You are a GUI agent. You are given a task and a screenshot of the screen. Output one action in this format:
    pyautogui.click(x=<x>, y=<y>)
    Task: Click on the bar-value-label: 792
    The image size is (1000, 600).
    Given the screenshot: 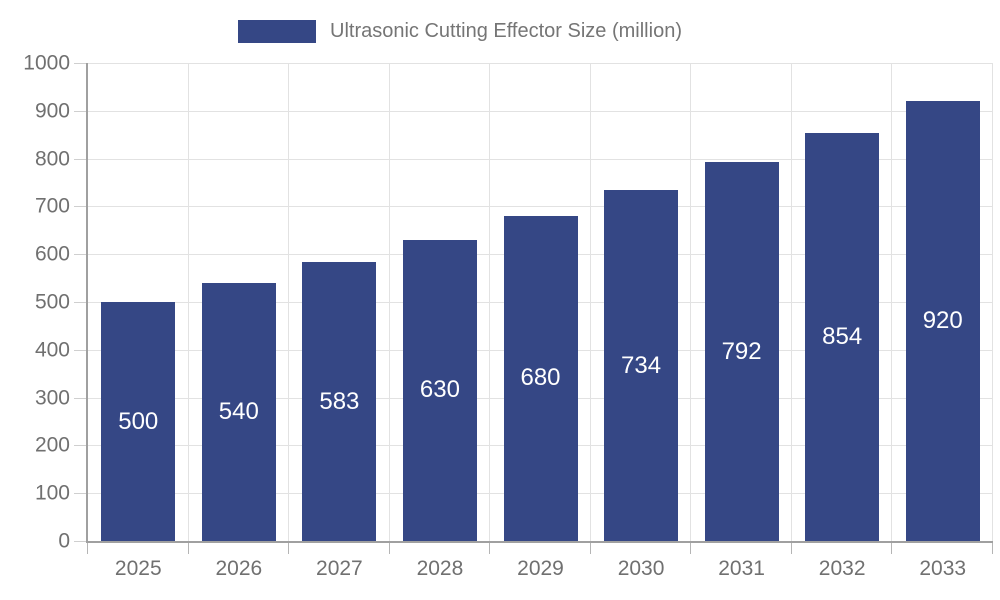 What is the action you would take?
    pyautogui.click(x=741, y=351)
    